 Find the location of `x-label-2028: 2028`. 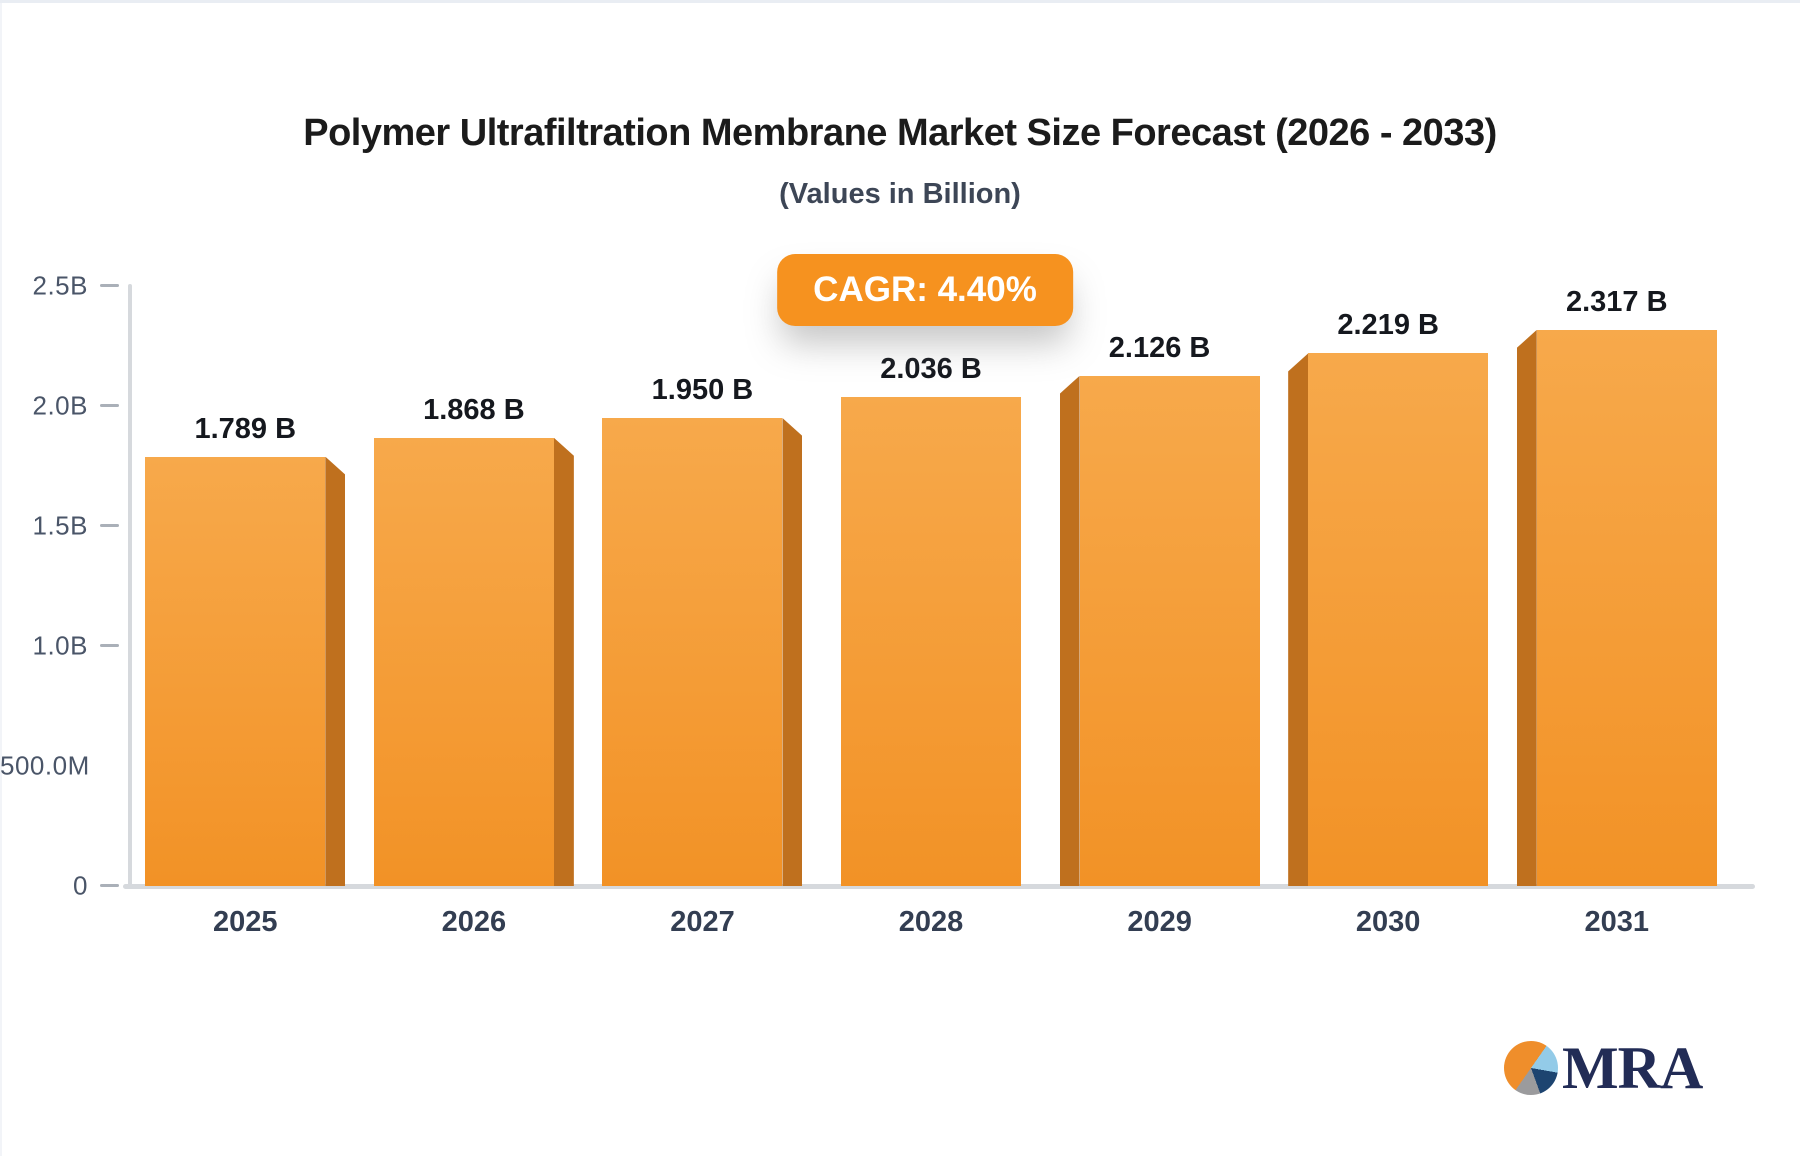

x-label-2028: 2028 is located at coordinates (931, 922).